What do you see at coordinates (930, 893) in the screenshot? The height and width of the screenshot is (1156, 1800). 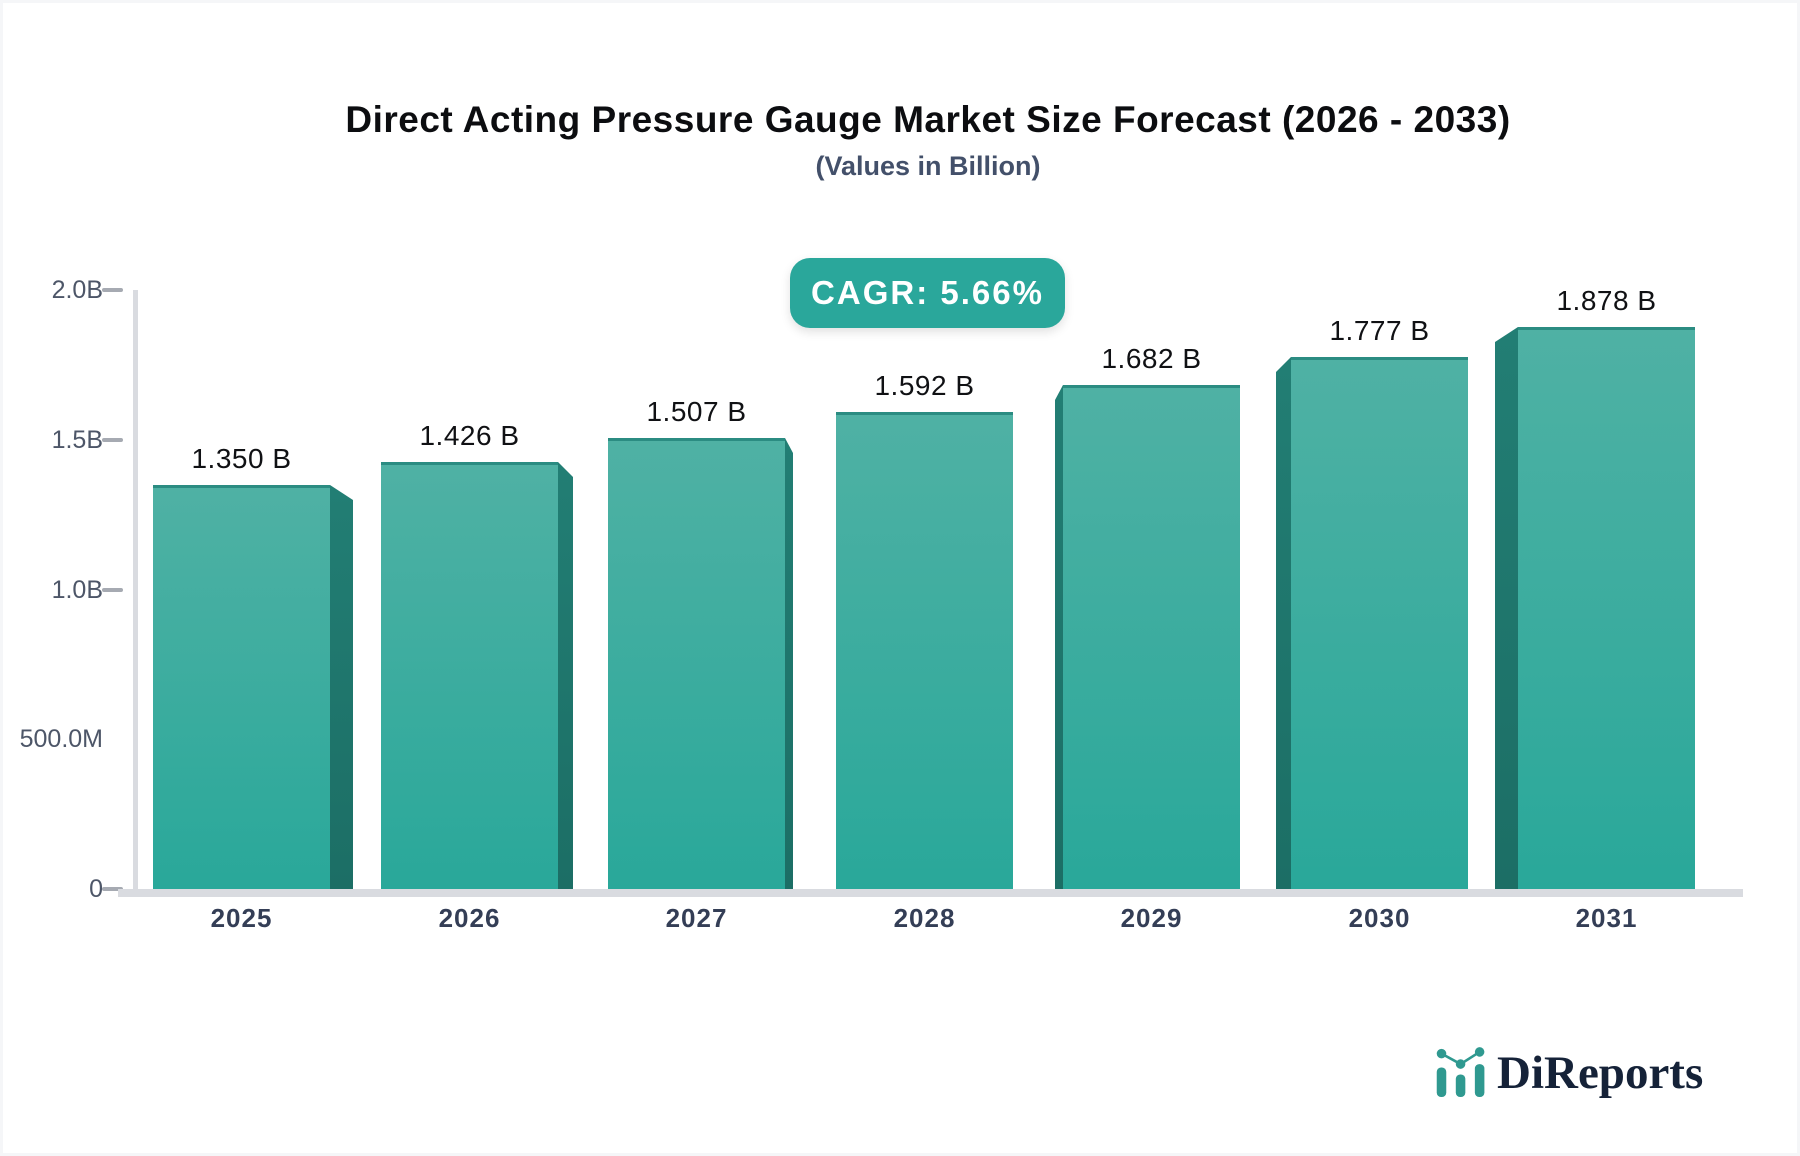 I see `x-axis-baseline` at bounding box center [930, 893].